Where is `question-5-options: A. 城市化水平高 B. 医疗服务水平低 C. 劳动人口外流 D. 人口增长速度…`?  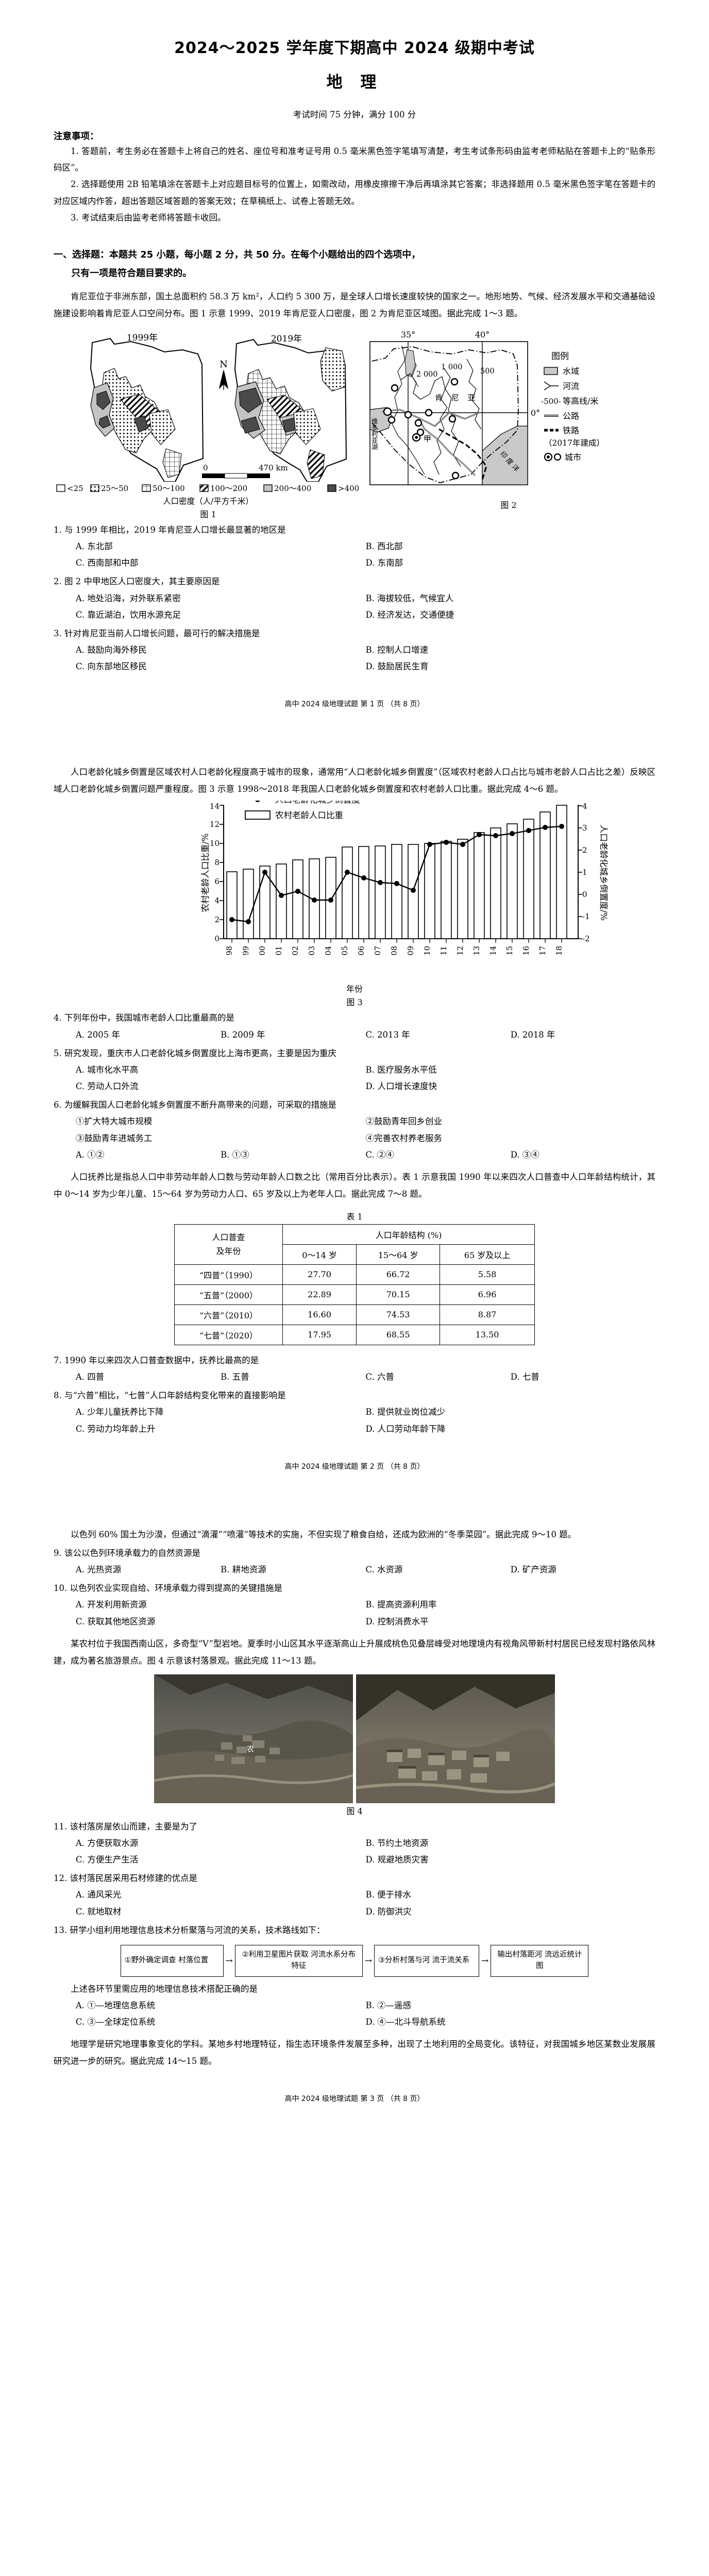 question-5-options: A. 城市化水平高 B. 医疗服务水平低 C. 劳动人口外流 D. 人口增长速度… is located at coordinates (354, 1078).